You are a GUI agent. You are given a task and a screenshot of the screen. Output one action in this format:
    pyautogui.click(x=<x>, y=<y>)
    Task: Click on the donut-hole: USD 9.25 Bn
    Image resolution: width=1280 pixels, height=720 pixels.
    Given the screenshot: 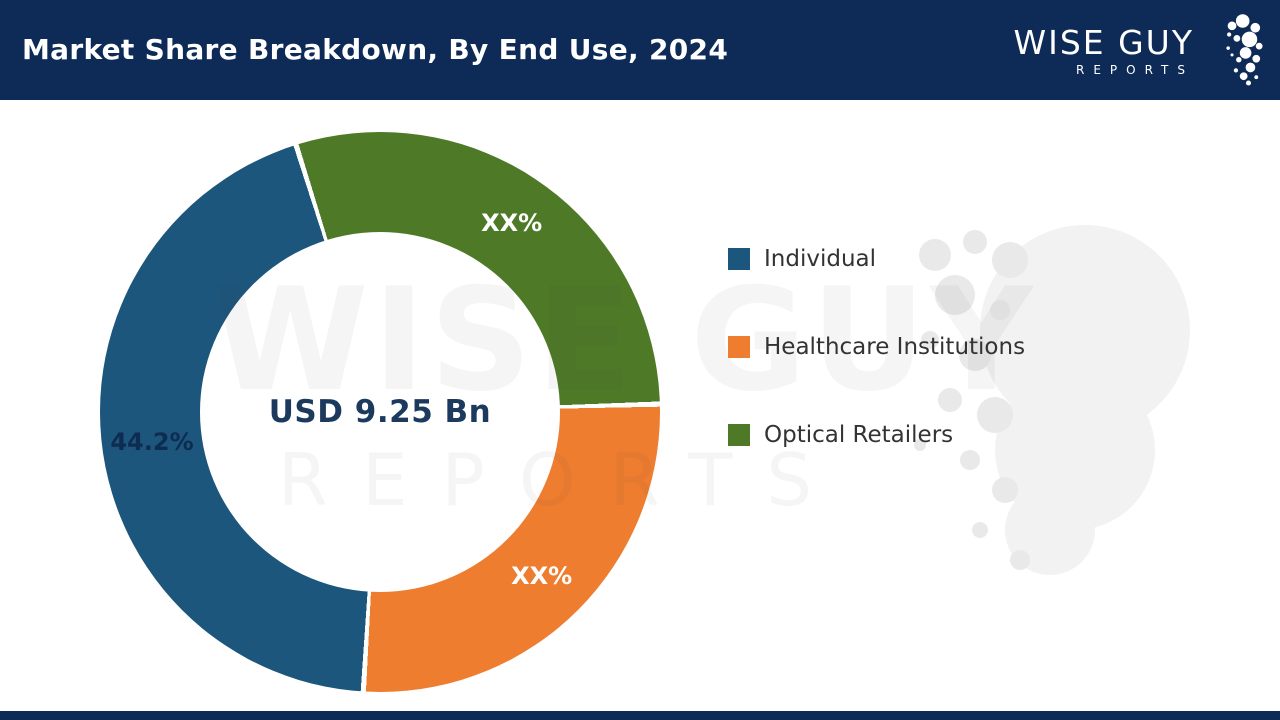 What is the action you would take?
    pyautogui.click(x=380, y=412)
    